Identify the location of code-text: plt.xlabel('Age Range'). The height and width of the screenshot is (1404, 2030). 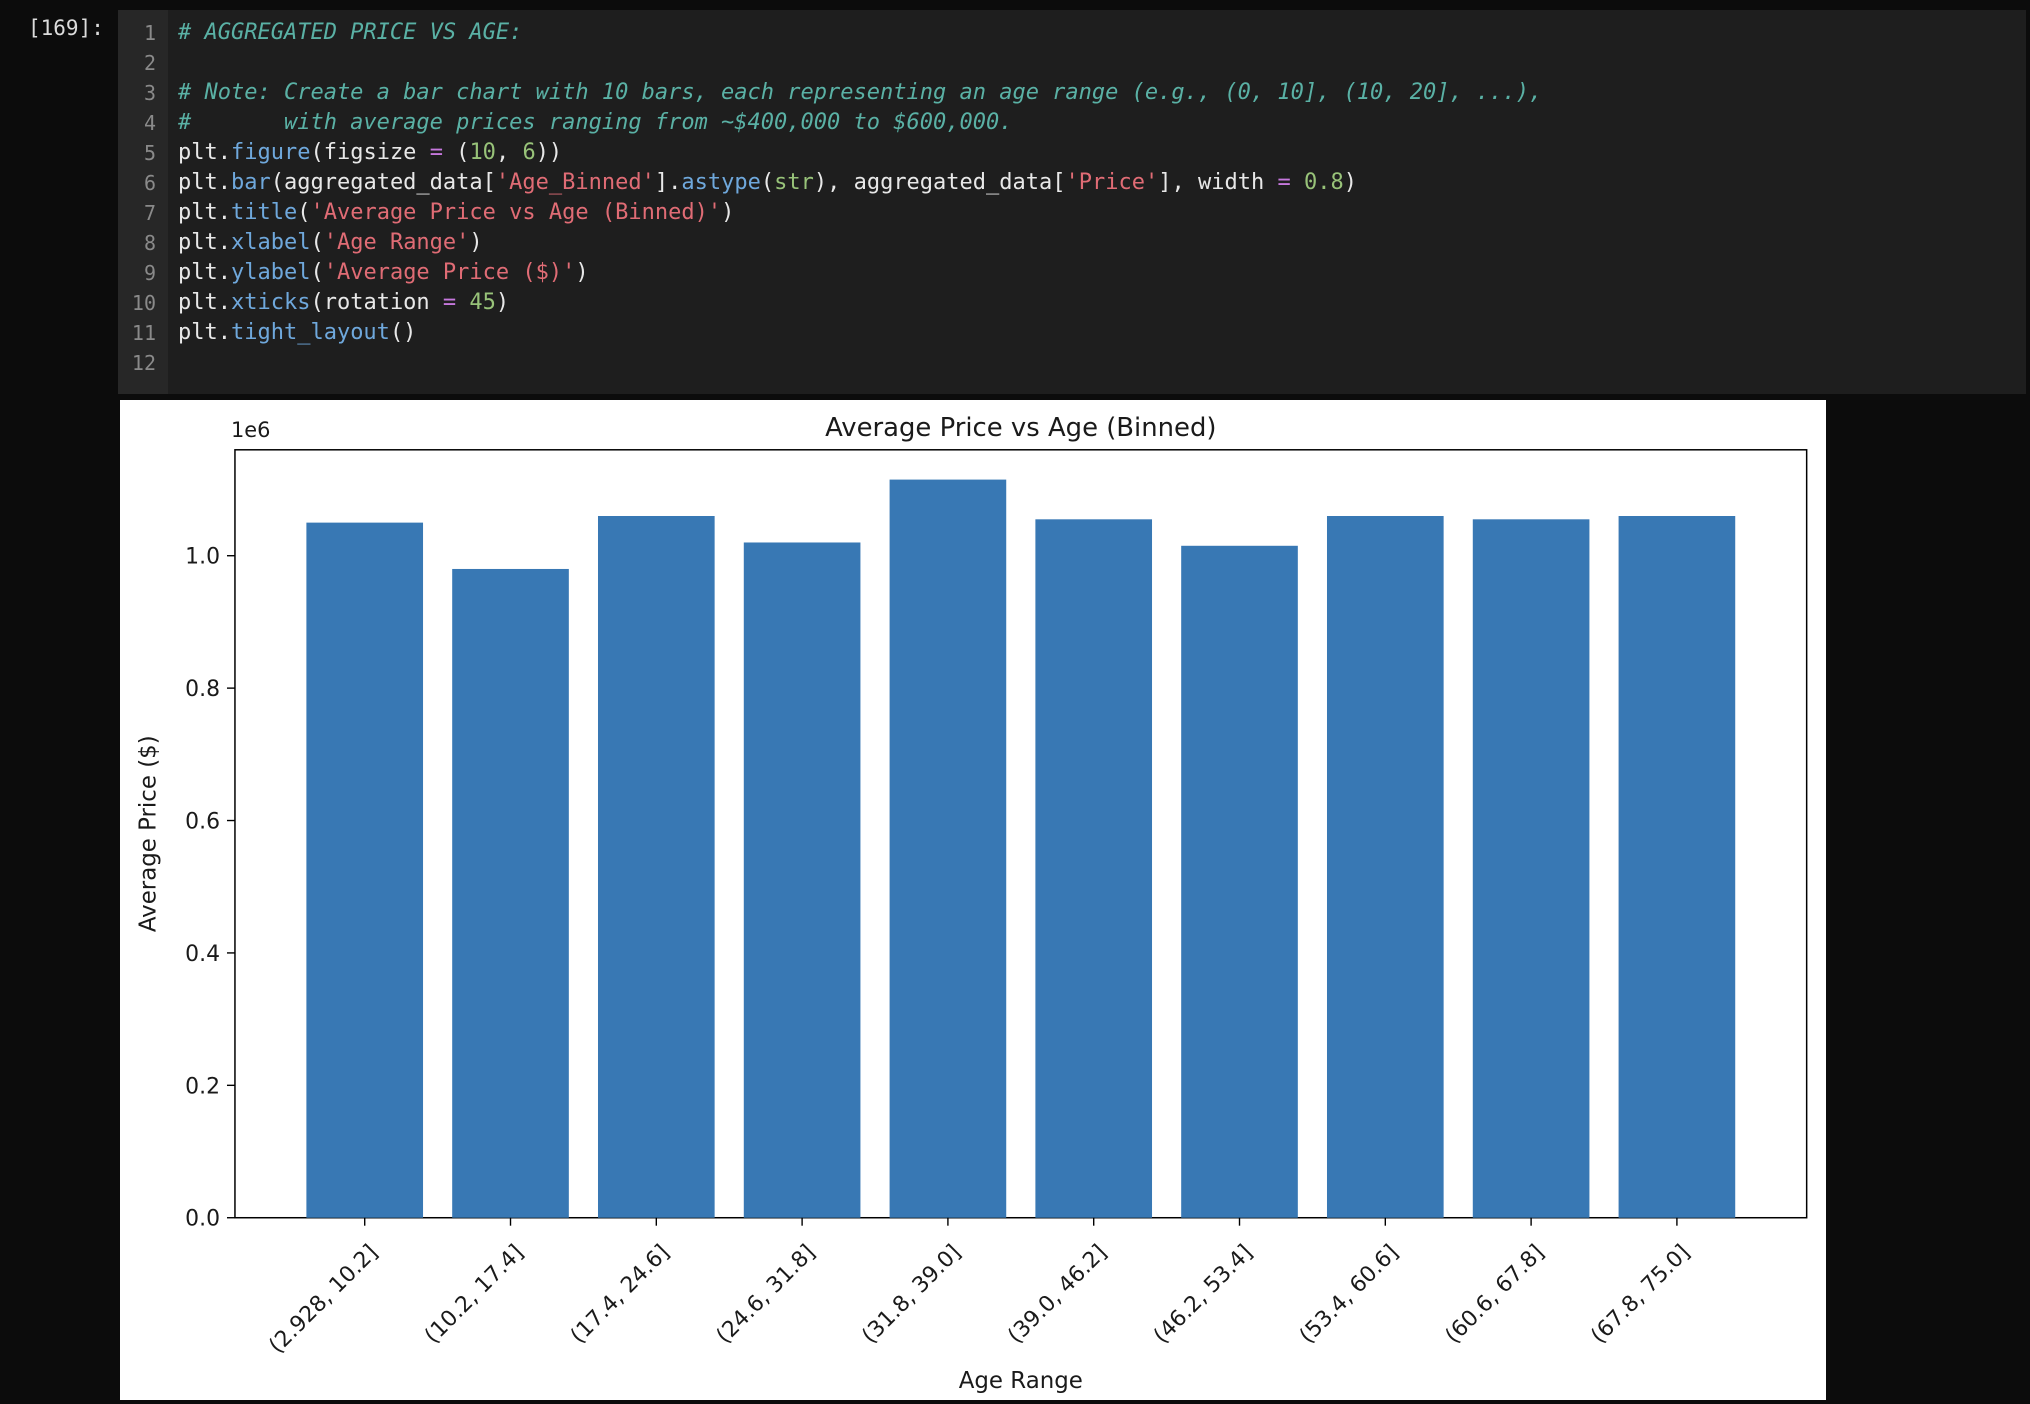
(325, 243).